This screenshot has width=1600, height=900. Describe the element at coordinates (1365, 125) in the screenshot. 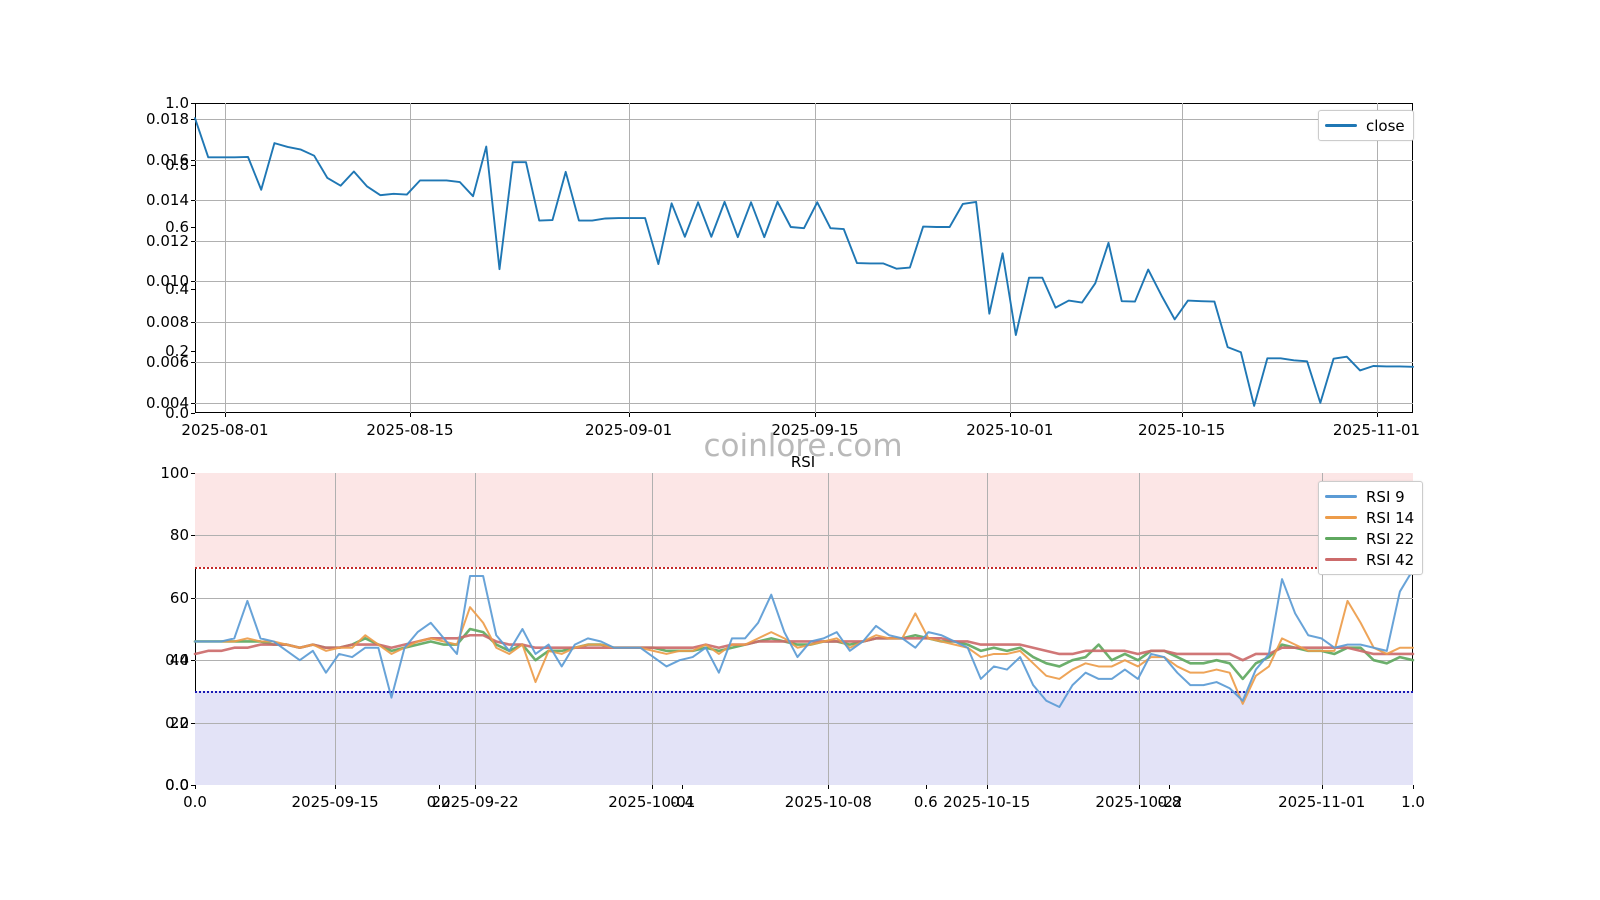

I see `price-legend-item: close` at that location.